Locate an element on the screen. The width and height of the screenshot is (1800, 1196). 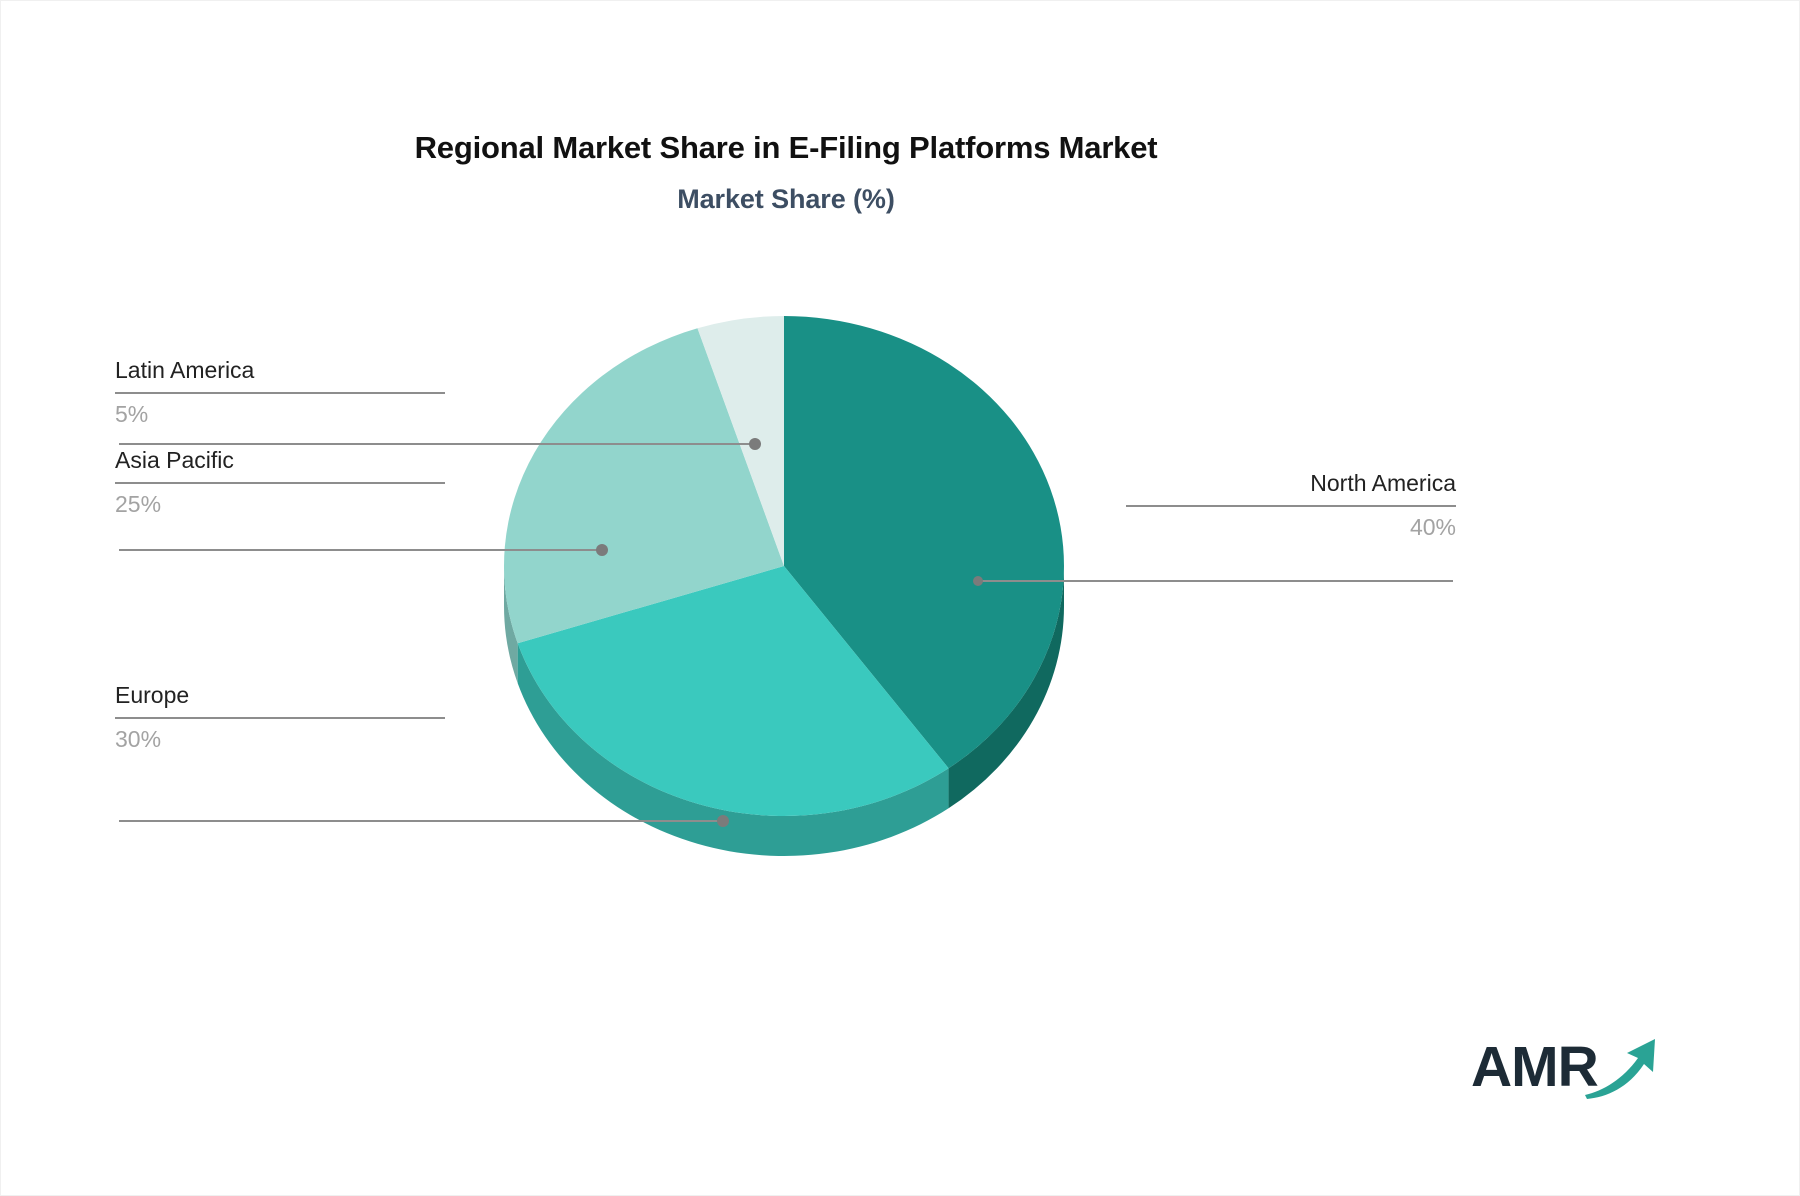
callout-value-latin-america: 5% is located at coordinates (132, 413).